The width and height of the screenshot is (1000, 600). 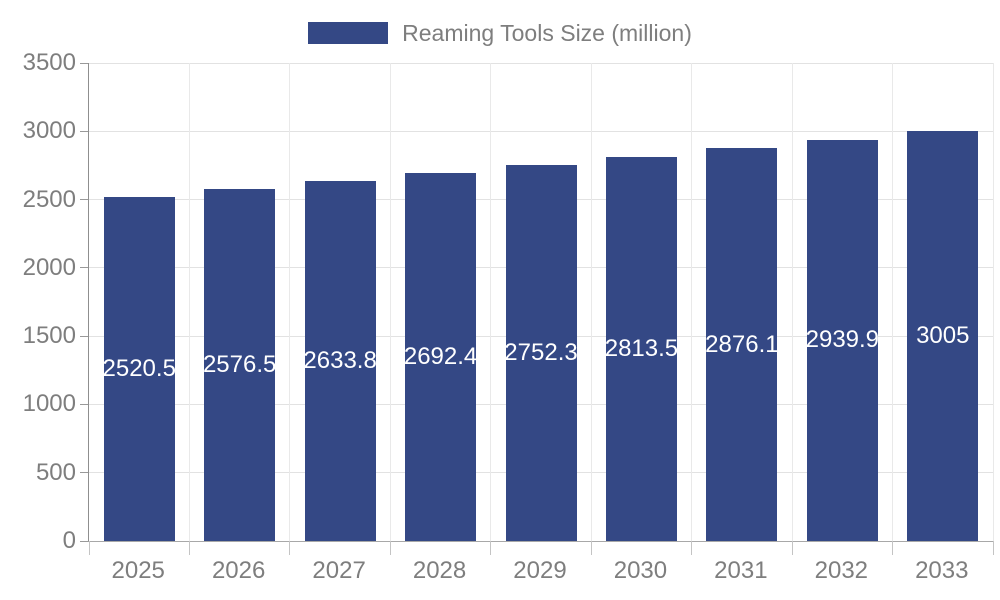 I want to click on bar-2025: 2520.5, so click(x=139, y=368).